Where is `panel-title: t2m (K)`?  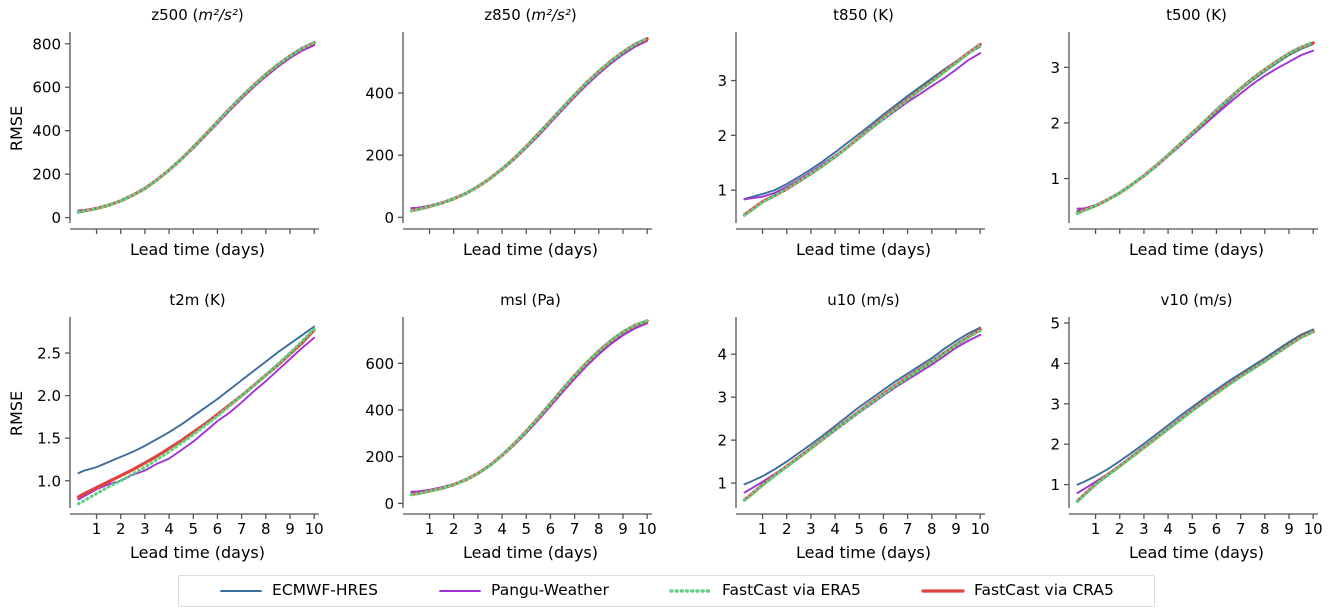
panel-title: t2m (K) is located at coordinates (197, 300).